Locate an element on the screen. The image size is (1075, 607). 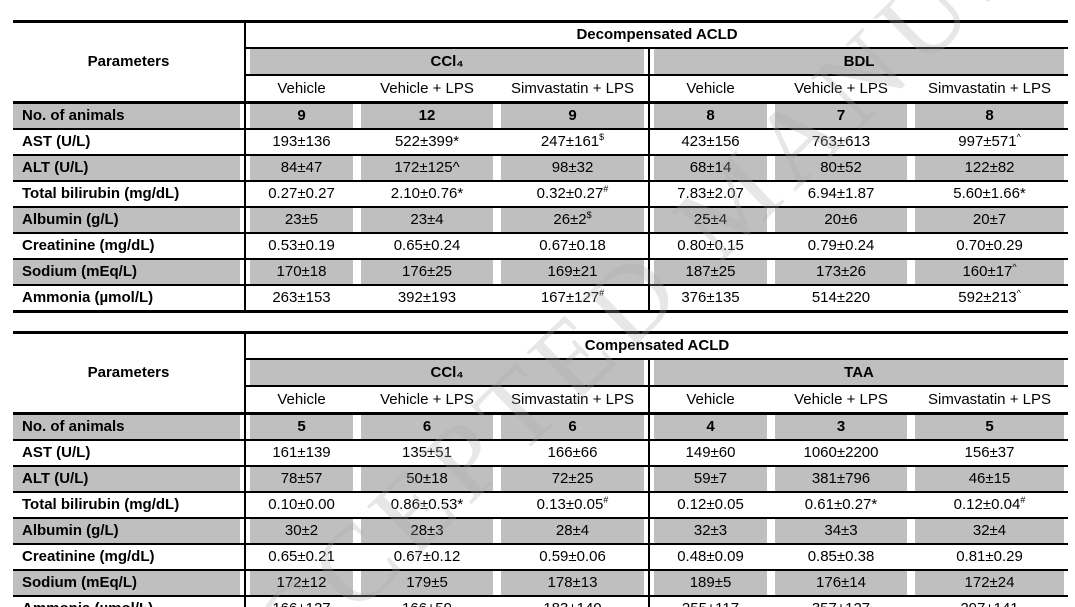
value-cell: 0.27±0.27 is located at coordinates (300, 194).